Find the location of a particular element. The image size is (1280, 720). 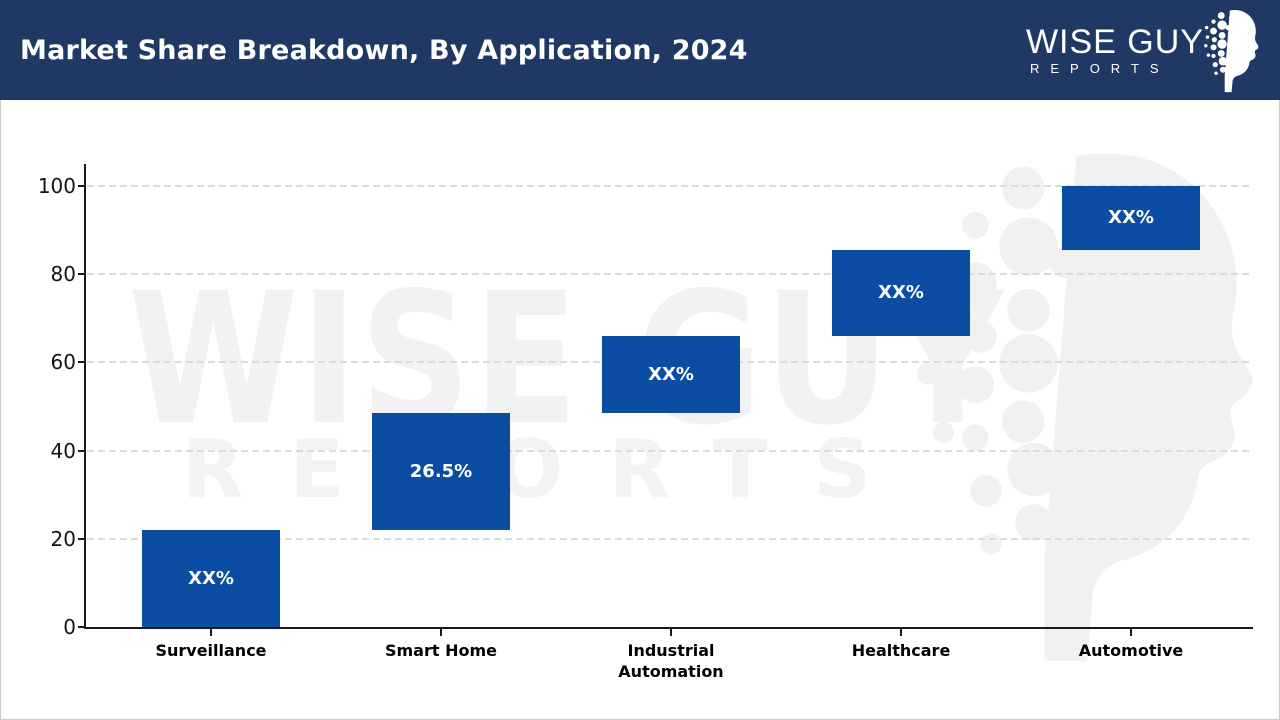

logo-text: WISE GUY REPORTS is located at coordinates (1115, 50).